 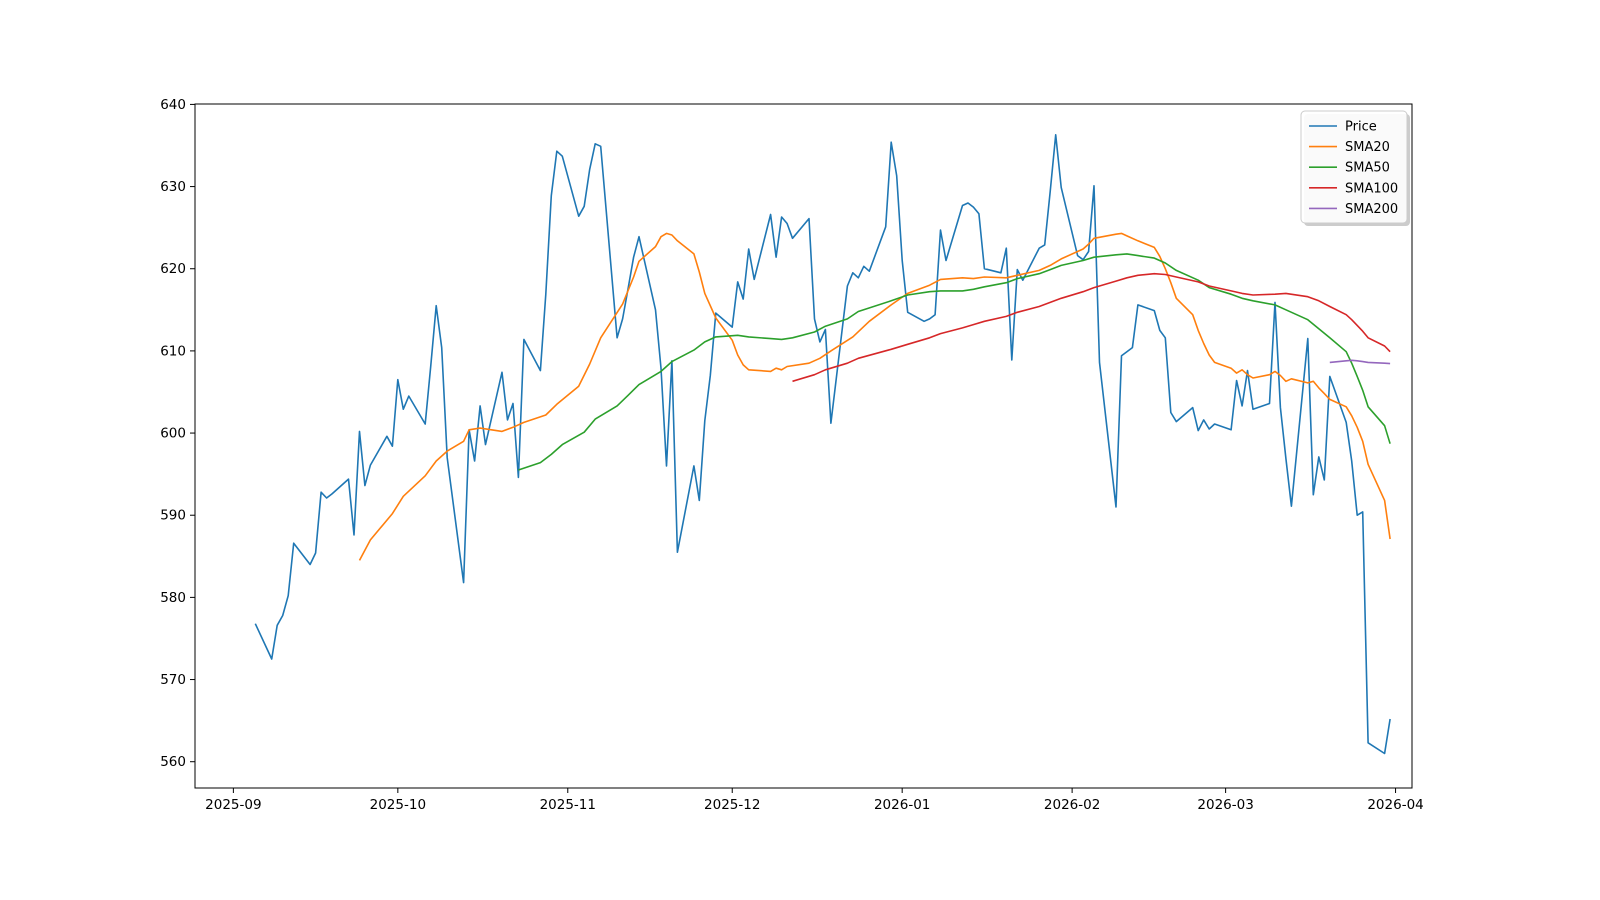 What do you see at coordinates (398, 805) in the screenshot?
I see `x-tick-label: 2025-10` at bounding box center [398, 805].